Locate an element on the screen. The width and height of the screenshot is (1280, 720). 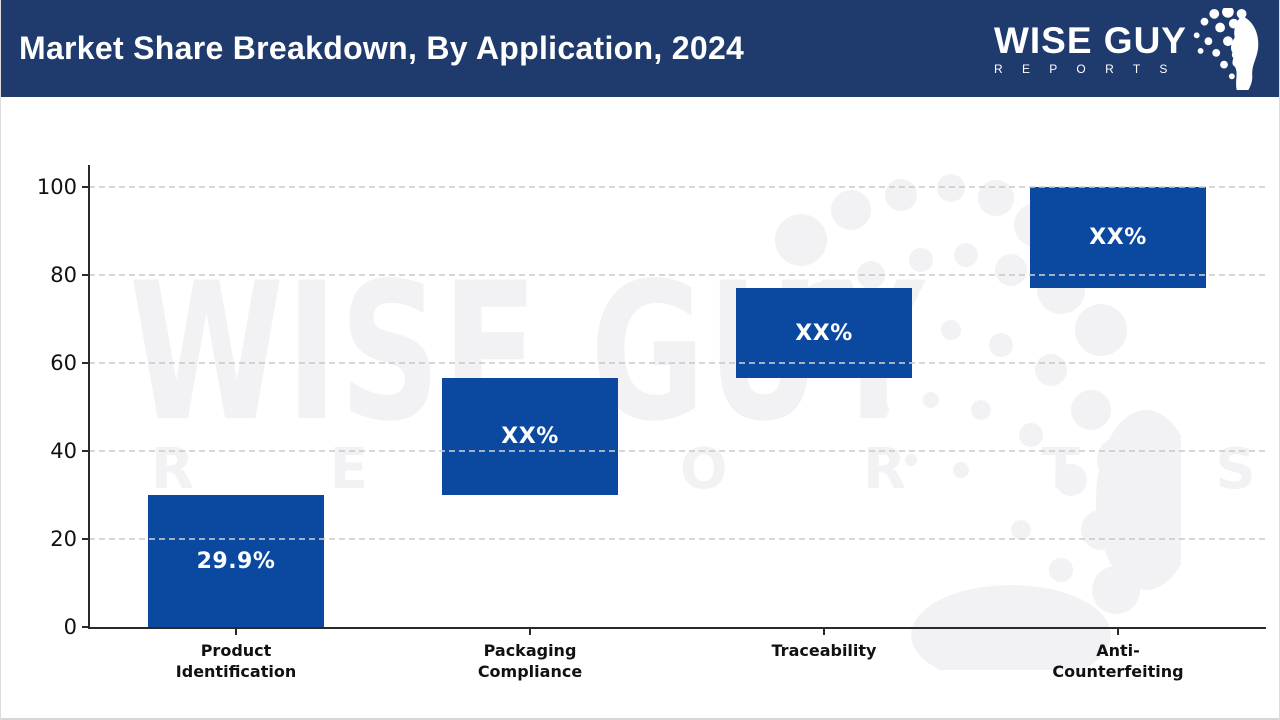
y-tick-label-80: 80 is located at coordinates (63, 275).